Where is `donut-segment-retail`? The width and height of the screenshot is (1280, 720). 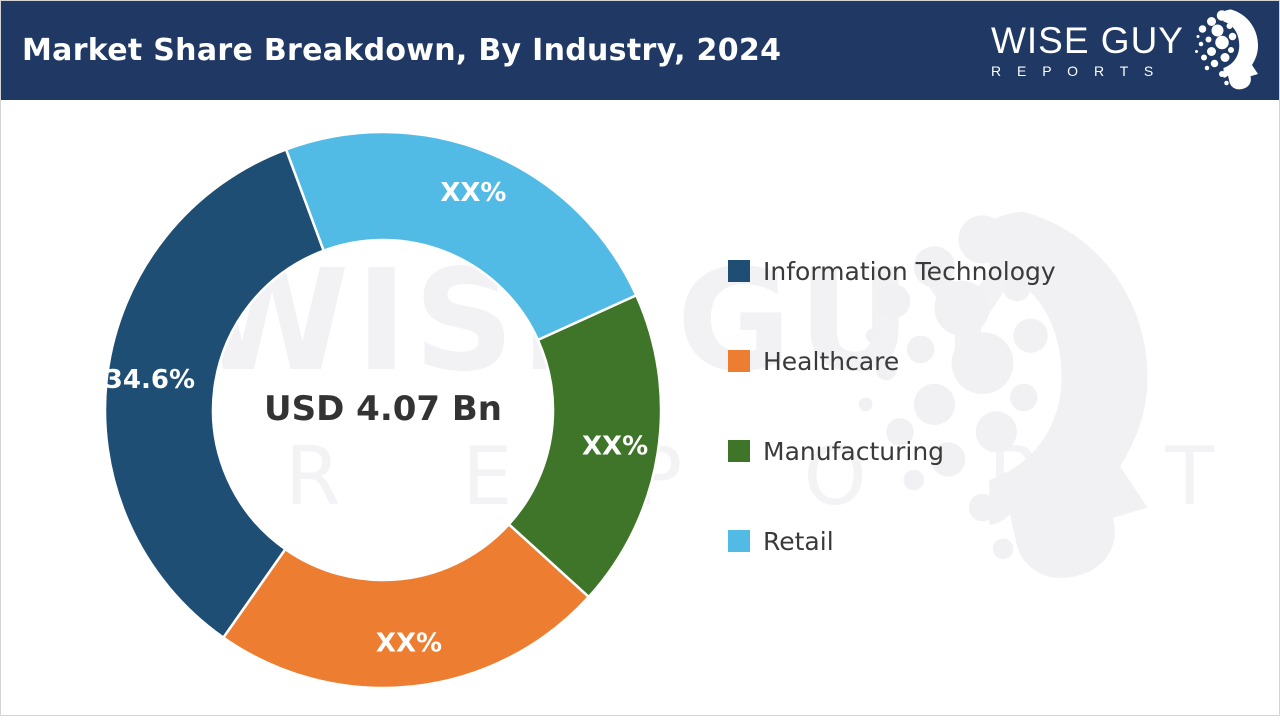 donut-segment-retail is located at coordinates (461, 236).